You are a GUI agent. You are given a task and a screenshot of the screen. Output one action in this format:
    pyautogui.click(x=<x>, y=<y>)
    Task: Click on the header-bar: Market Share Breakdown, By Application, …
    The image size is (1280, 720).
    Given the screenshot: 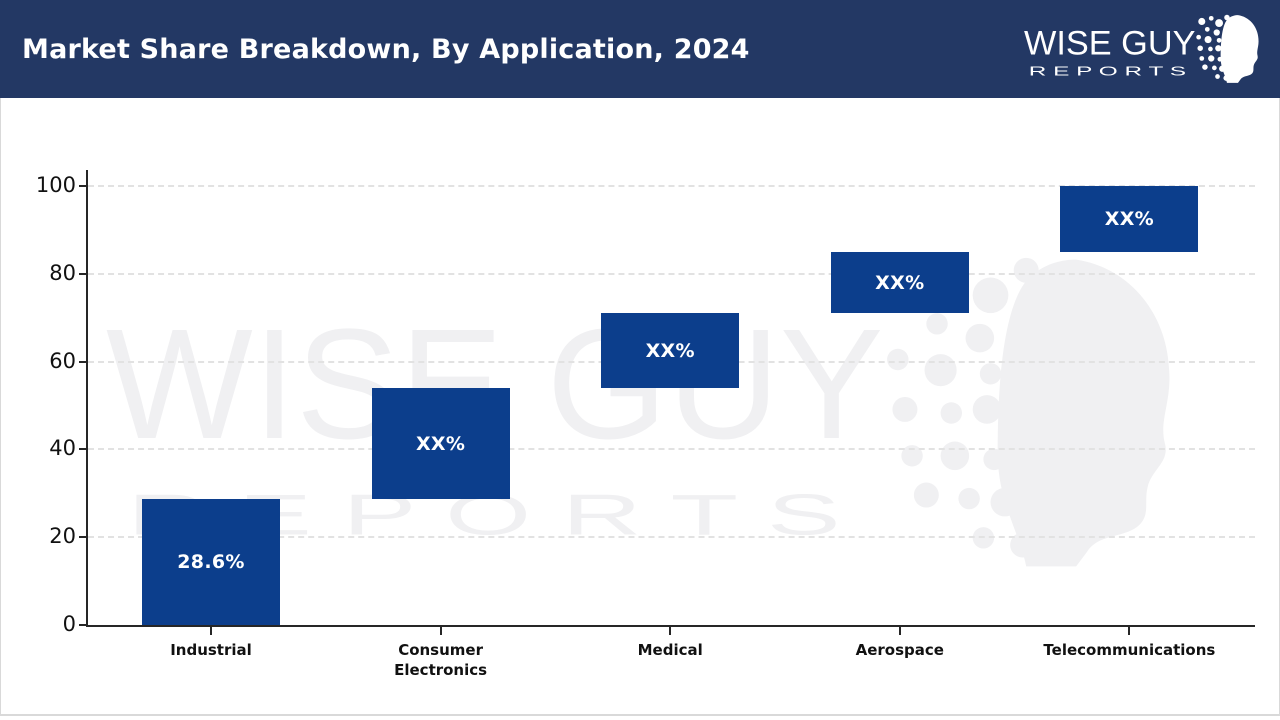 What is the action you would take?
    pyautogui.click(x=640, y=49)
    